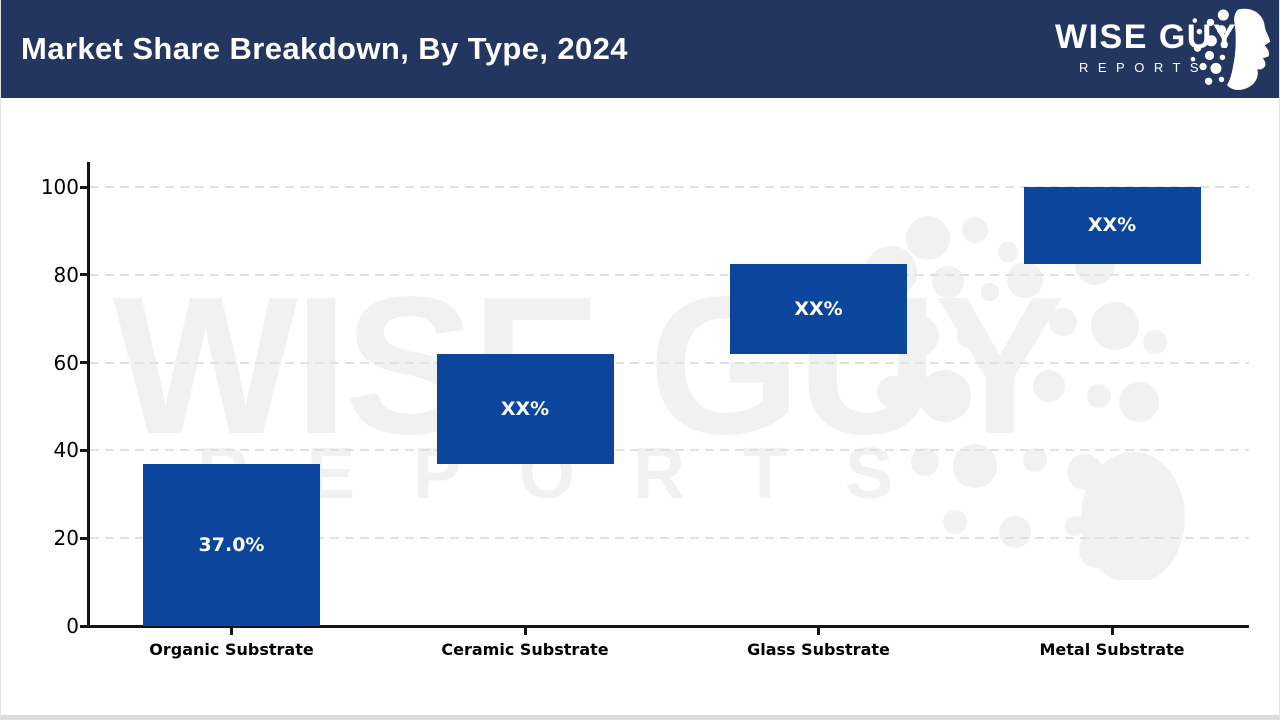  I want to click on bar-value-label: 37.0%, so click(231, 544).